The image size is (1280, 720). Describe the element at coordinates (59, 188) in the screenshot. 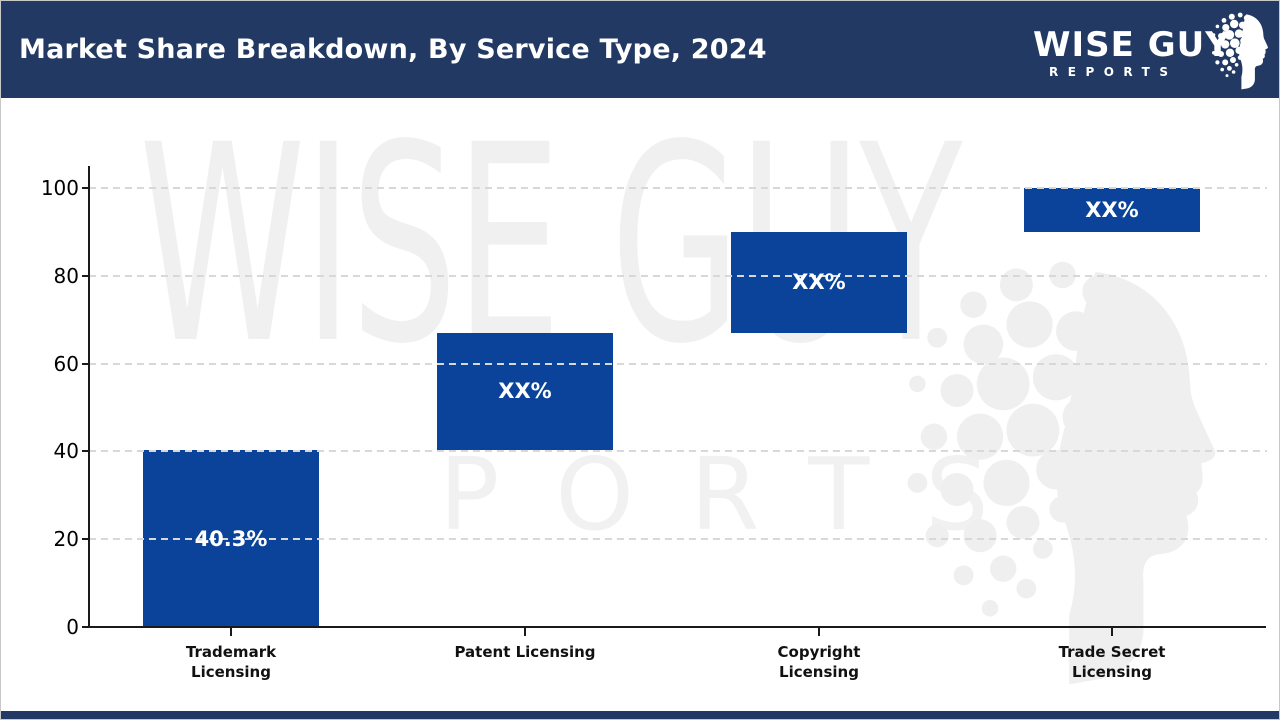

I see `y-tick-label-100: 100` at that location.